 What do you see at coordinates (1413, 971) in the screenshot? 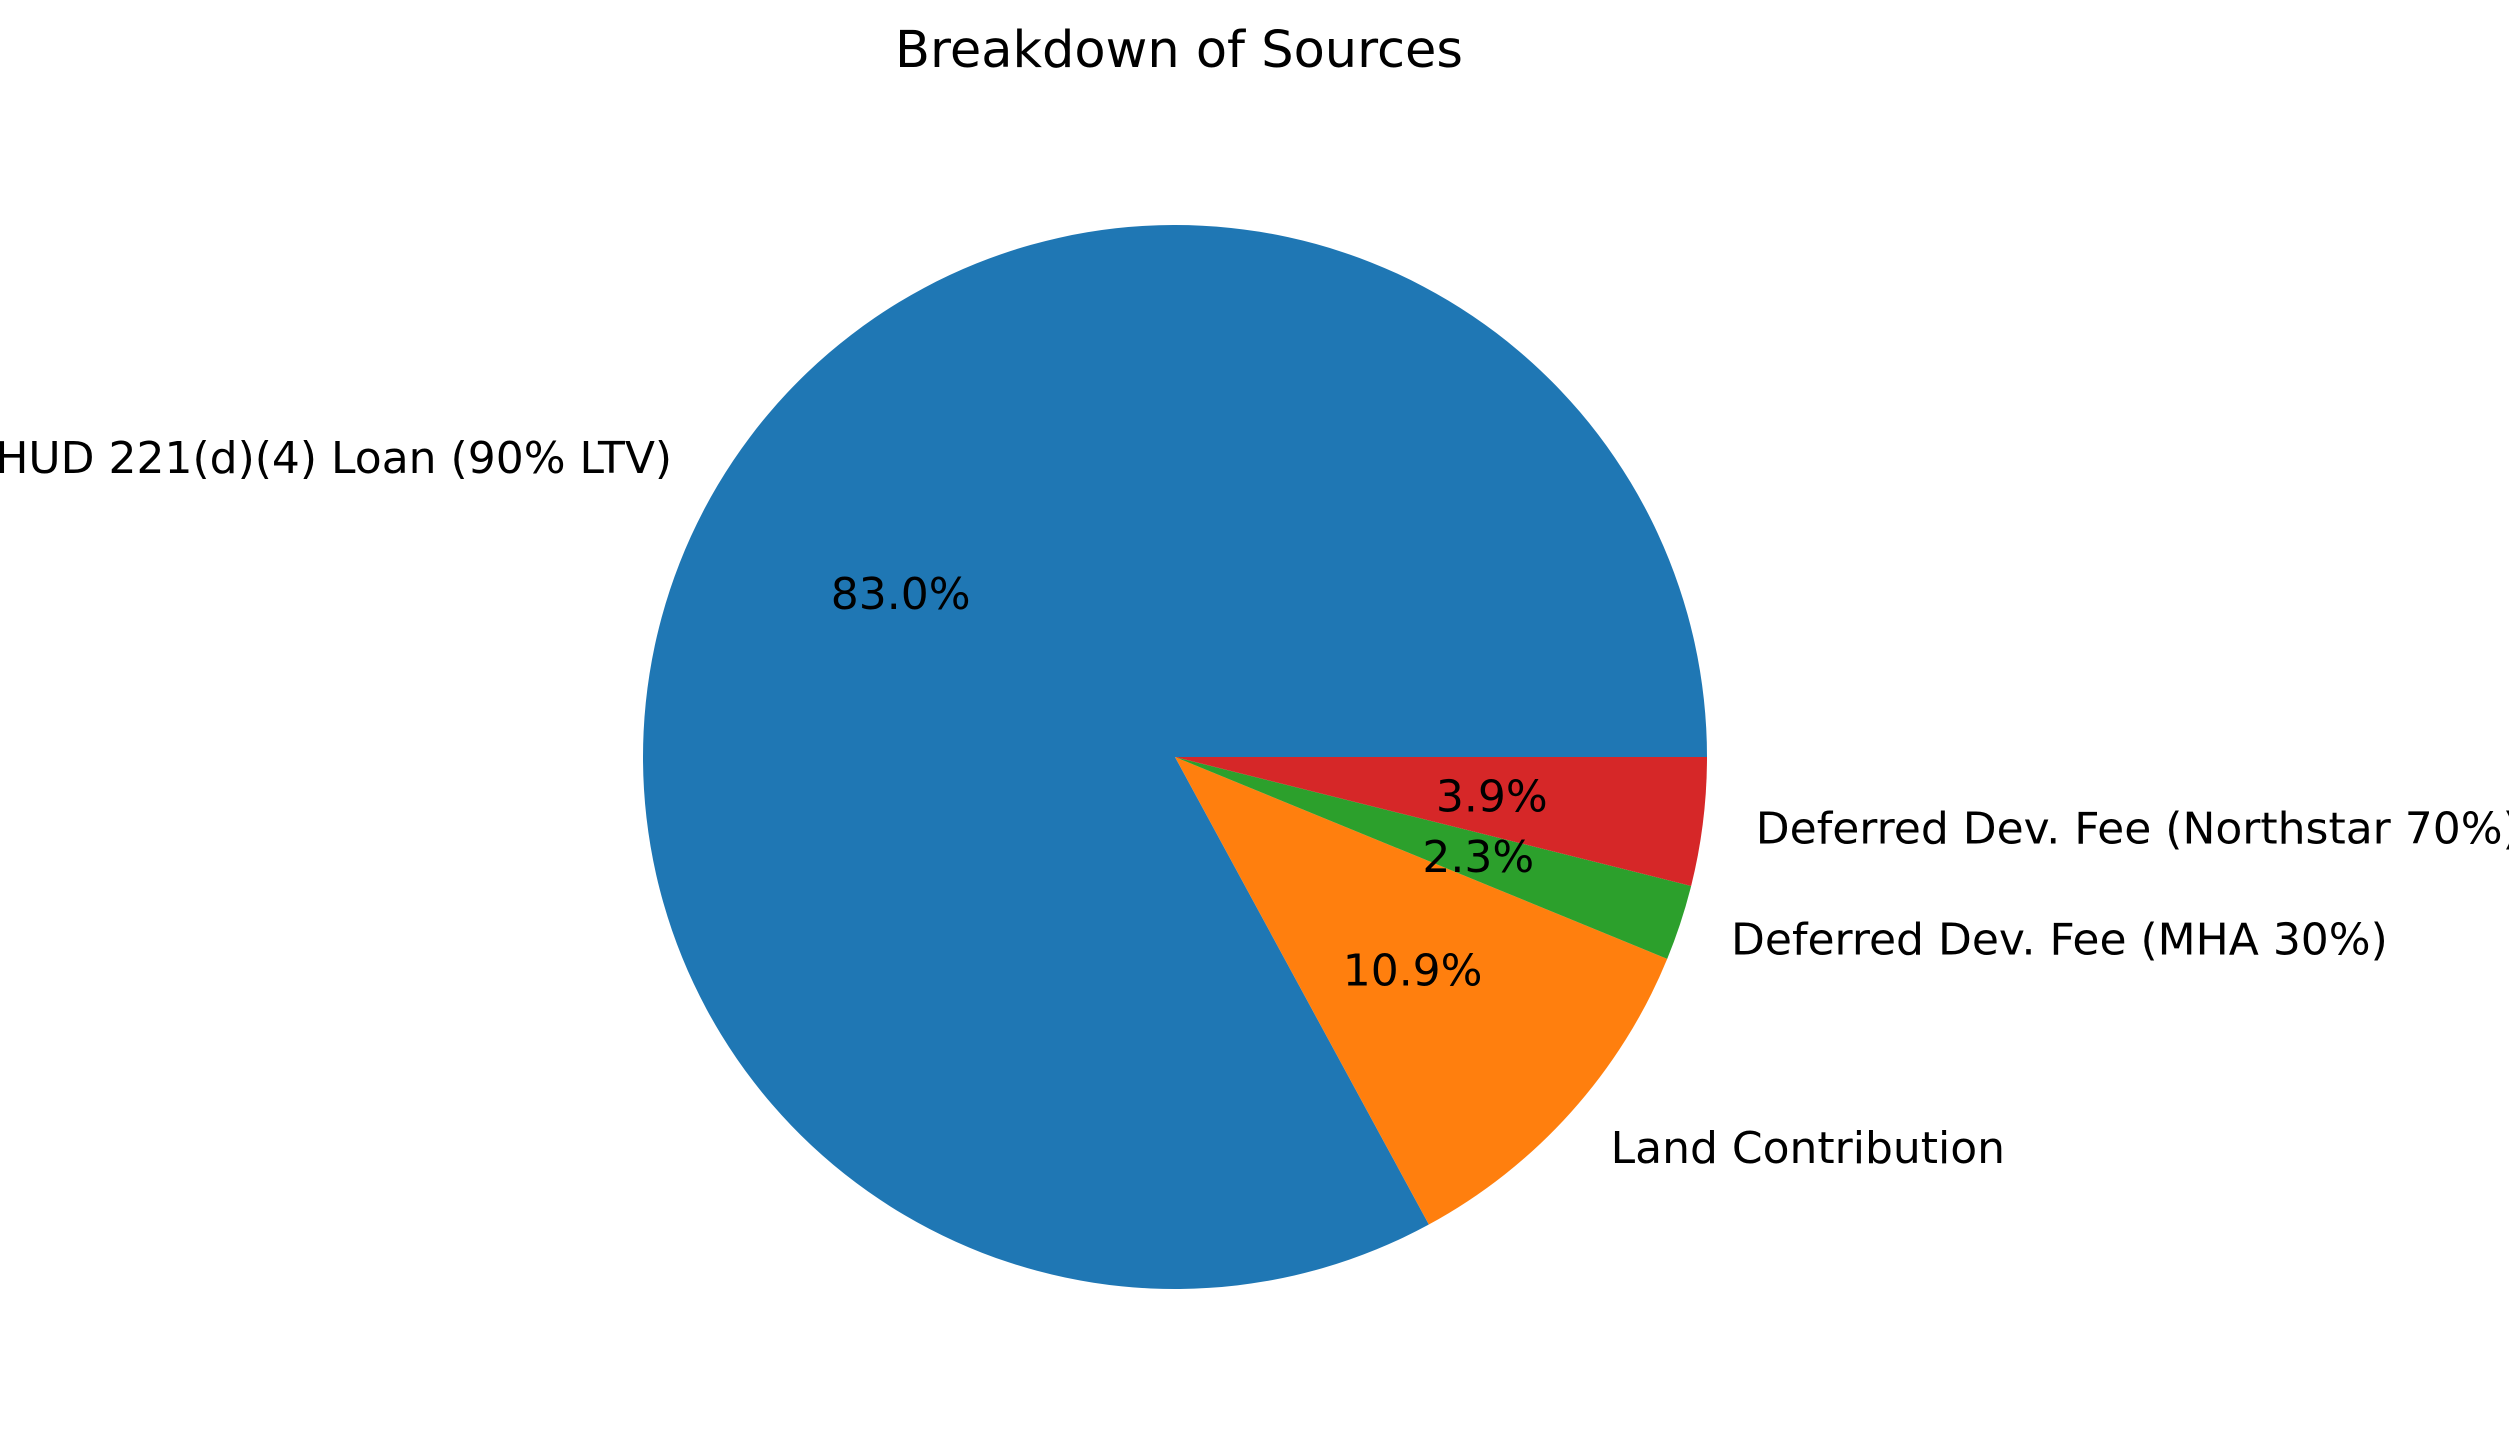
I see `pct-label-land-contribution: 10.9%` at bounding box center [1413, 971].